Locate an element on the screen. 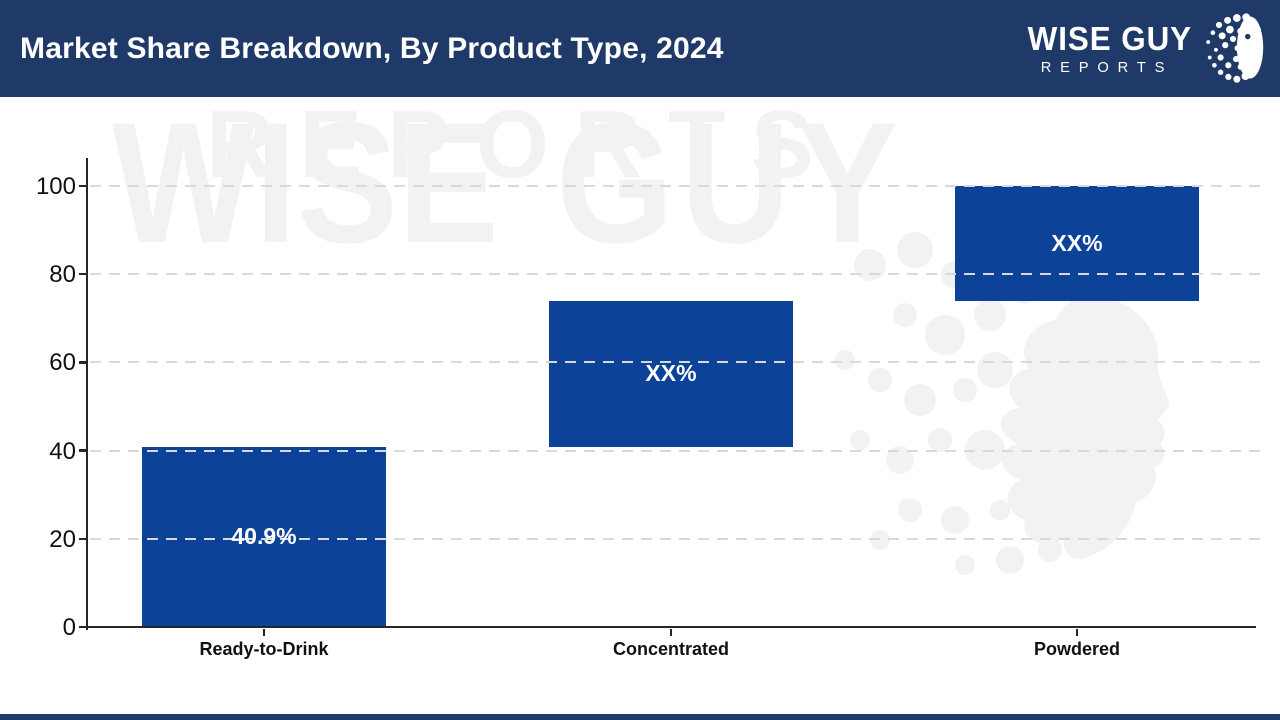 Image resolution: width=1280 pixels, height=720 pixels. watermark-reports: REPORTS is located at coordinates (523, 144).